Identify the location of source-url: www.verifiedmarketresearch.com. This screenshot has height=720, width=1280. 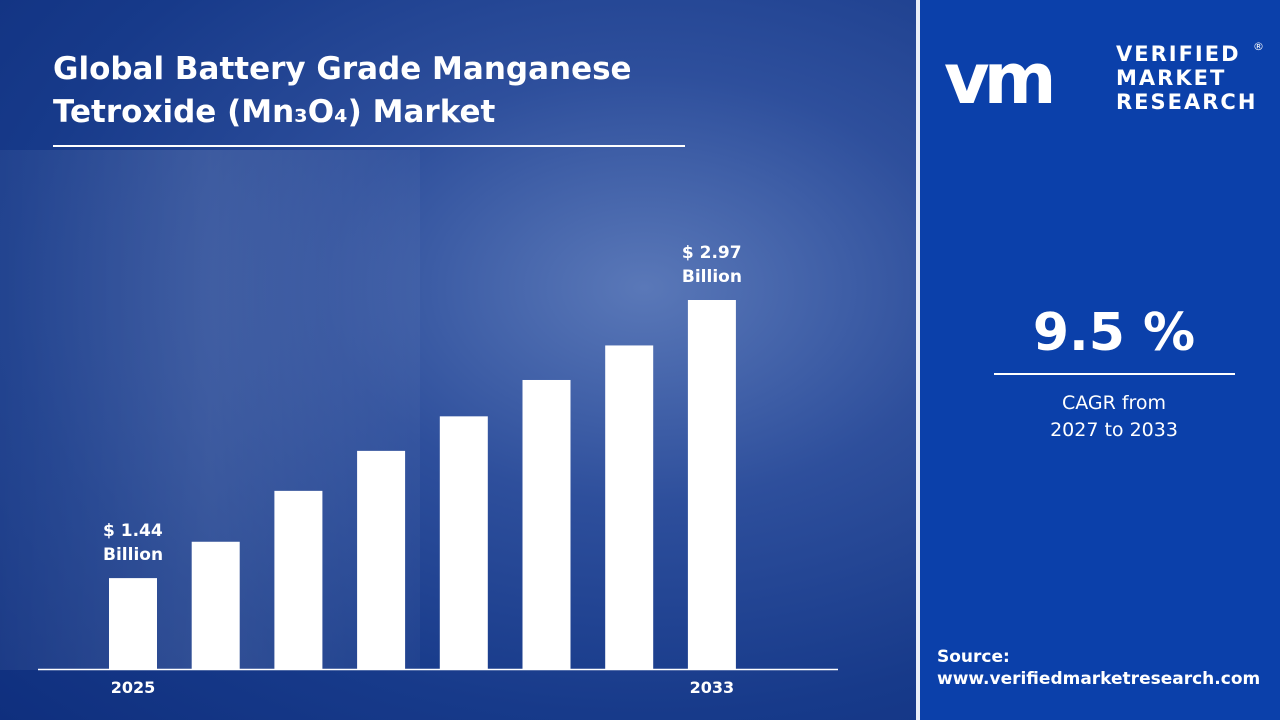
(1099, 679).